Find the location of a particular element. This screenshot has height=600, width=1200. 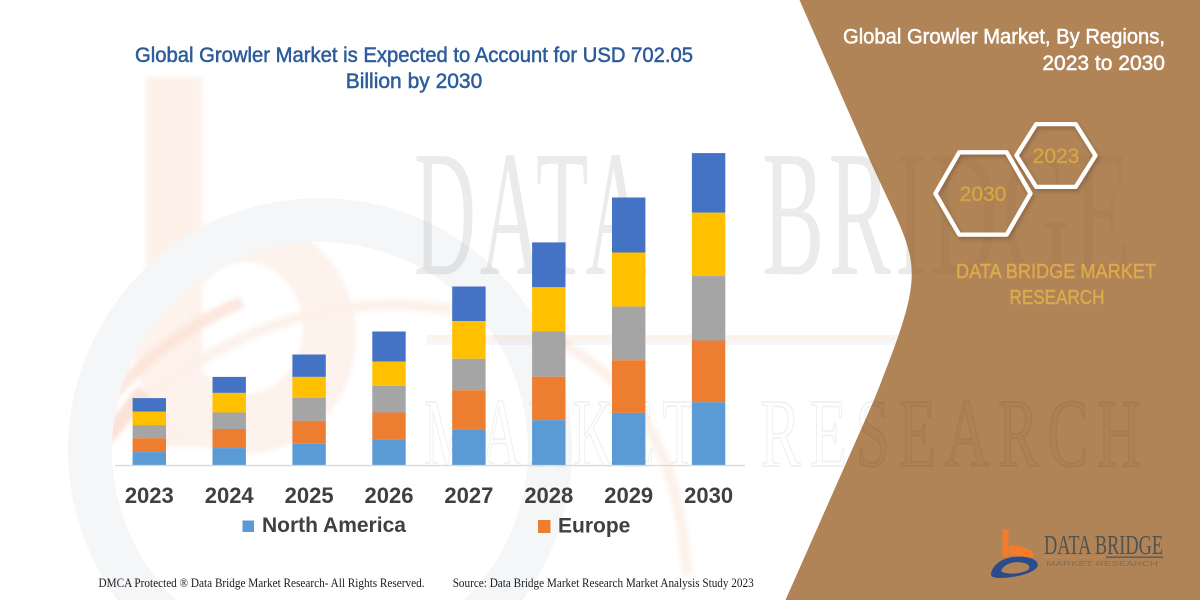

svg-text: North America is located at coordinates (334, 525).